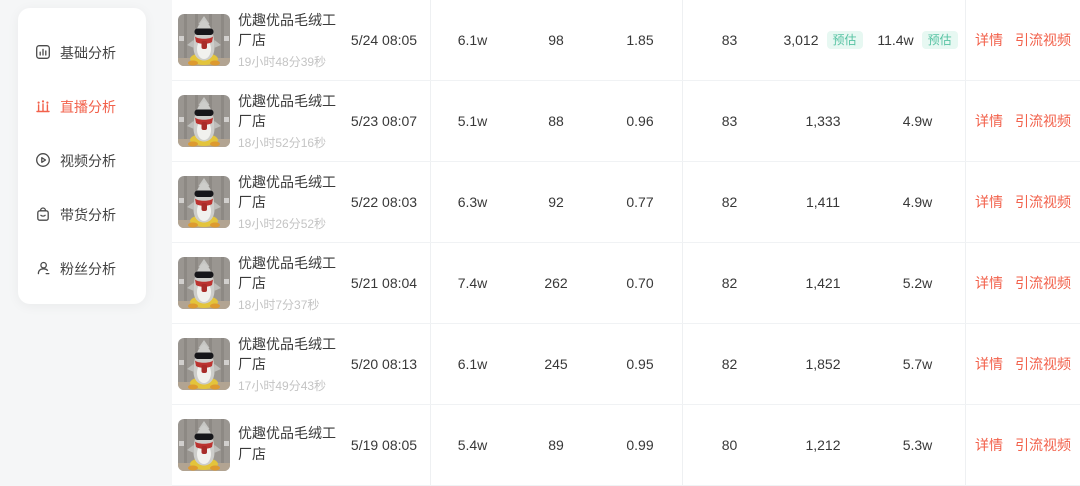 The width and height of the screenshot is (1080, 486). I want to click on metric-3: 0.96, so click(640, 121).